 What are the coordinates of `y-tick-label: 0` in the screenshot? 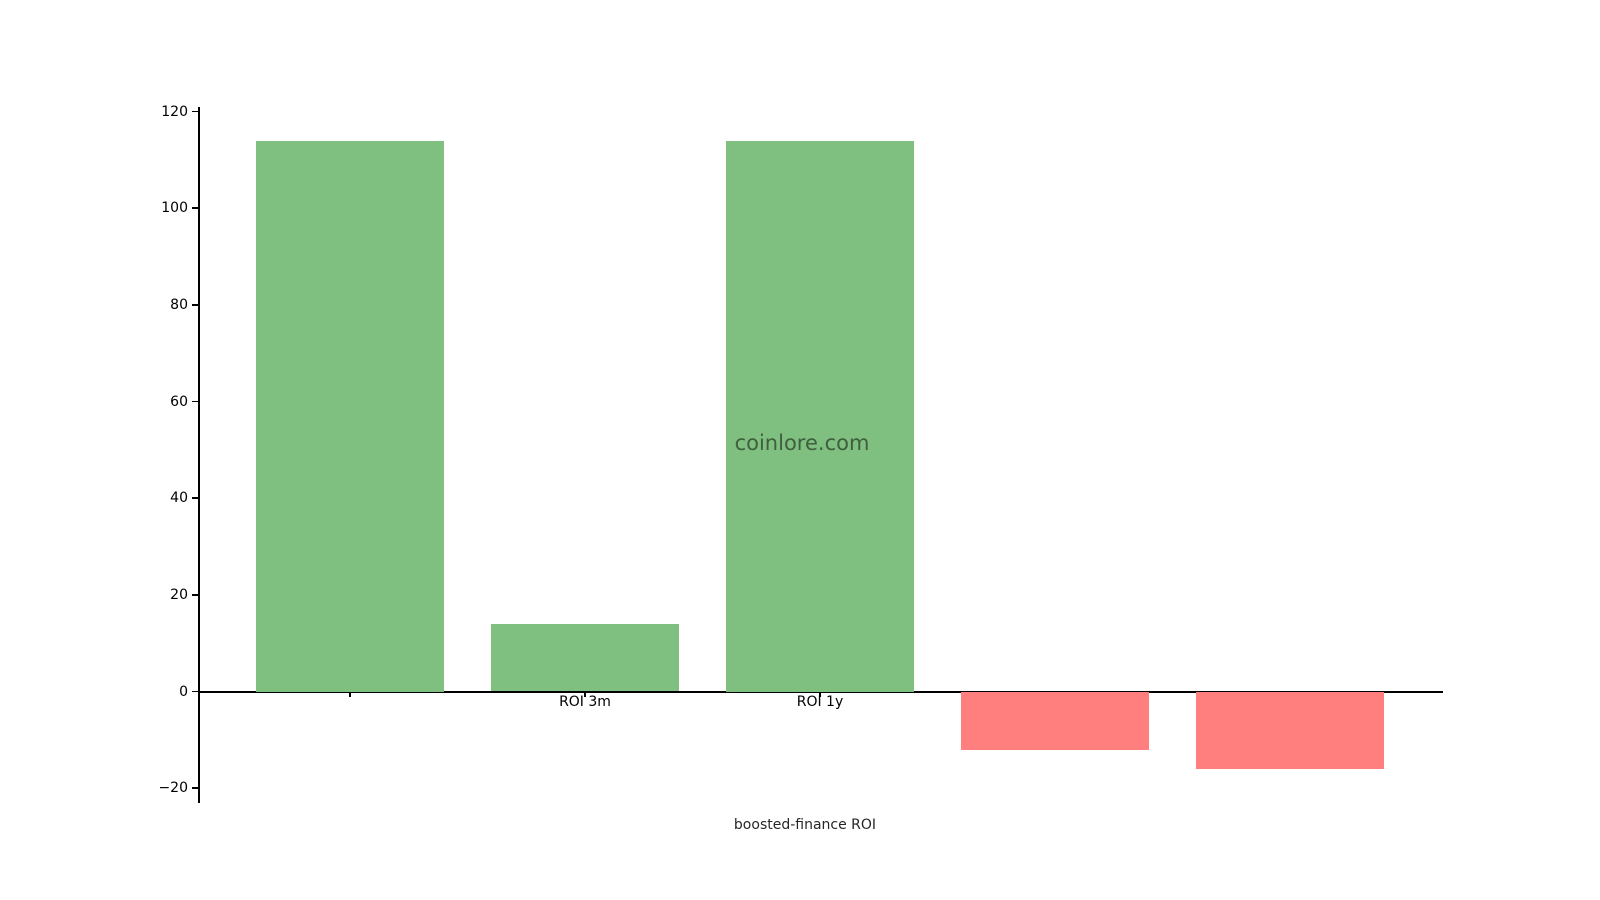 It's located at (183, 691).